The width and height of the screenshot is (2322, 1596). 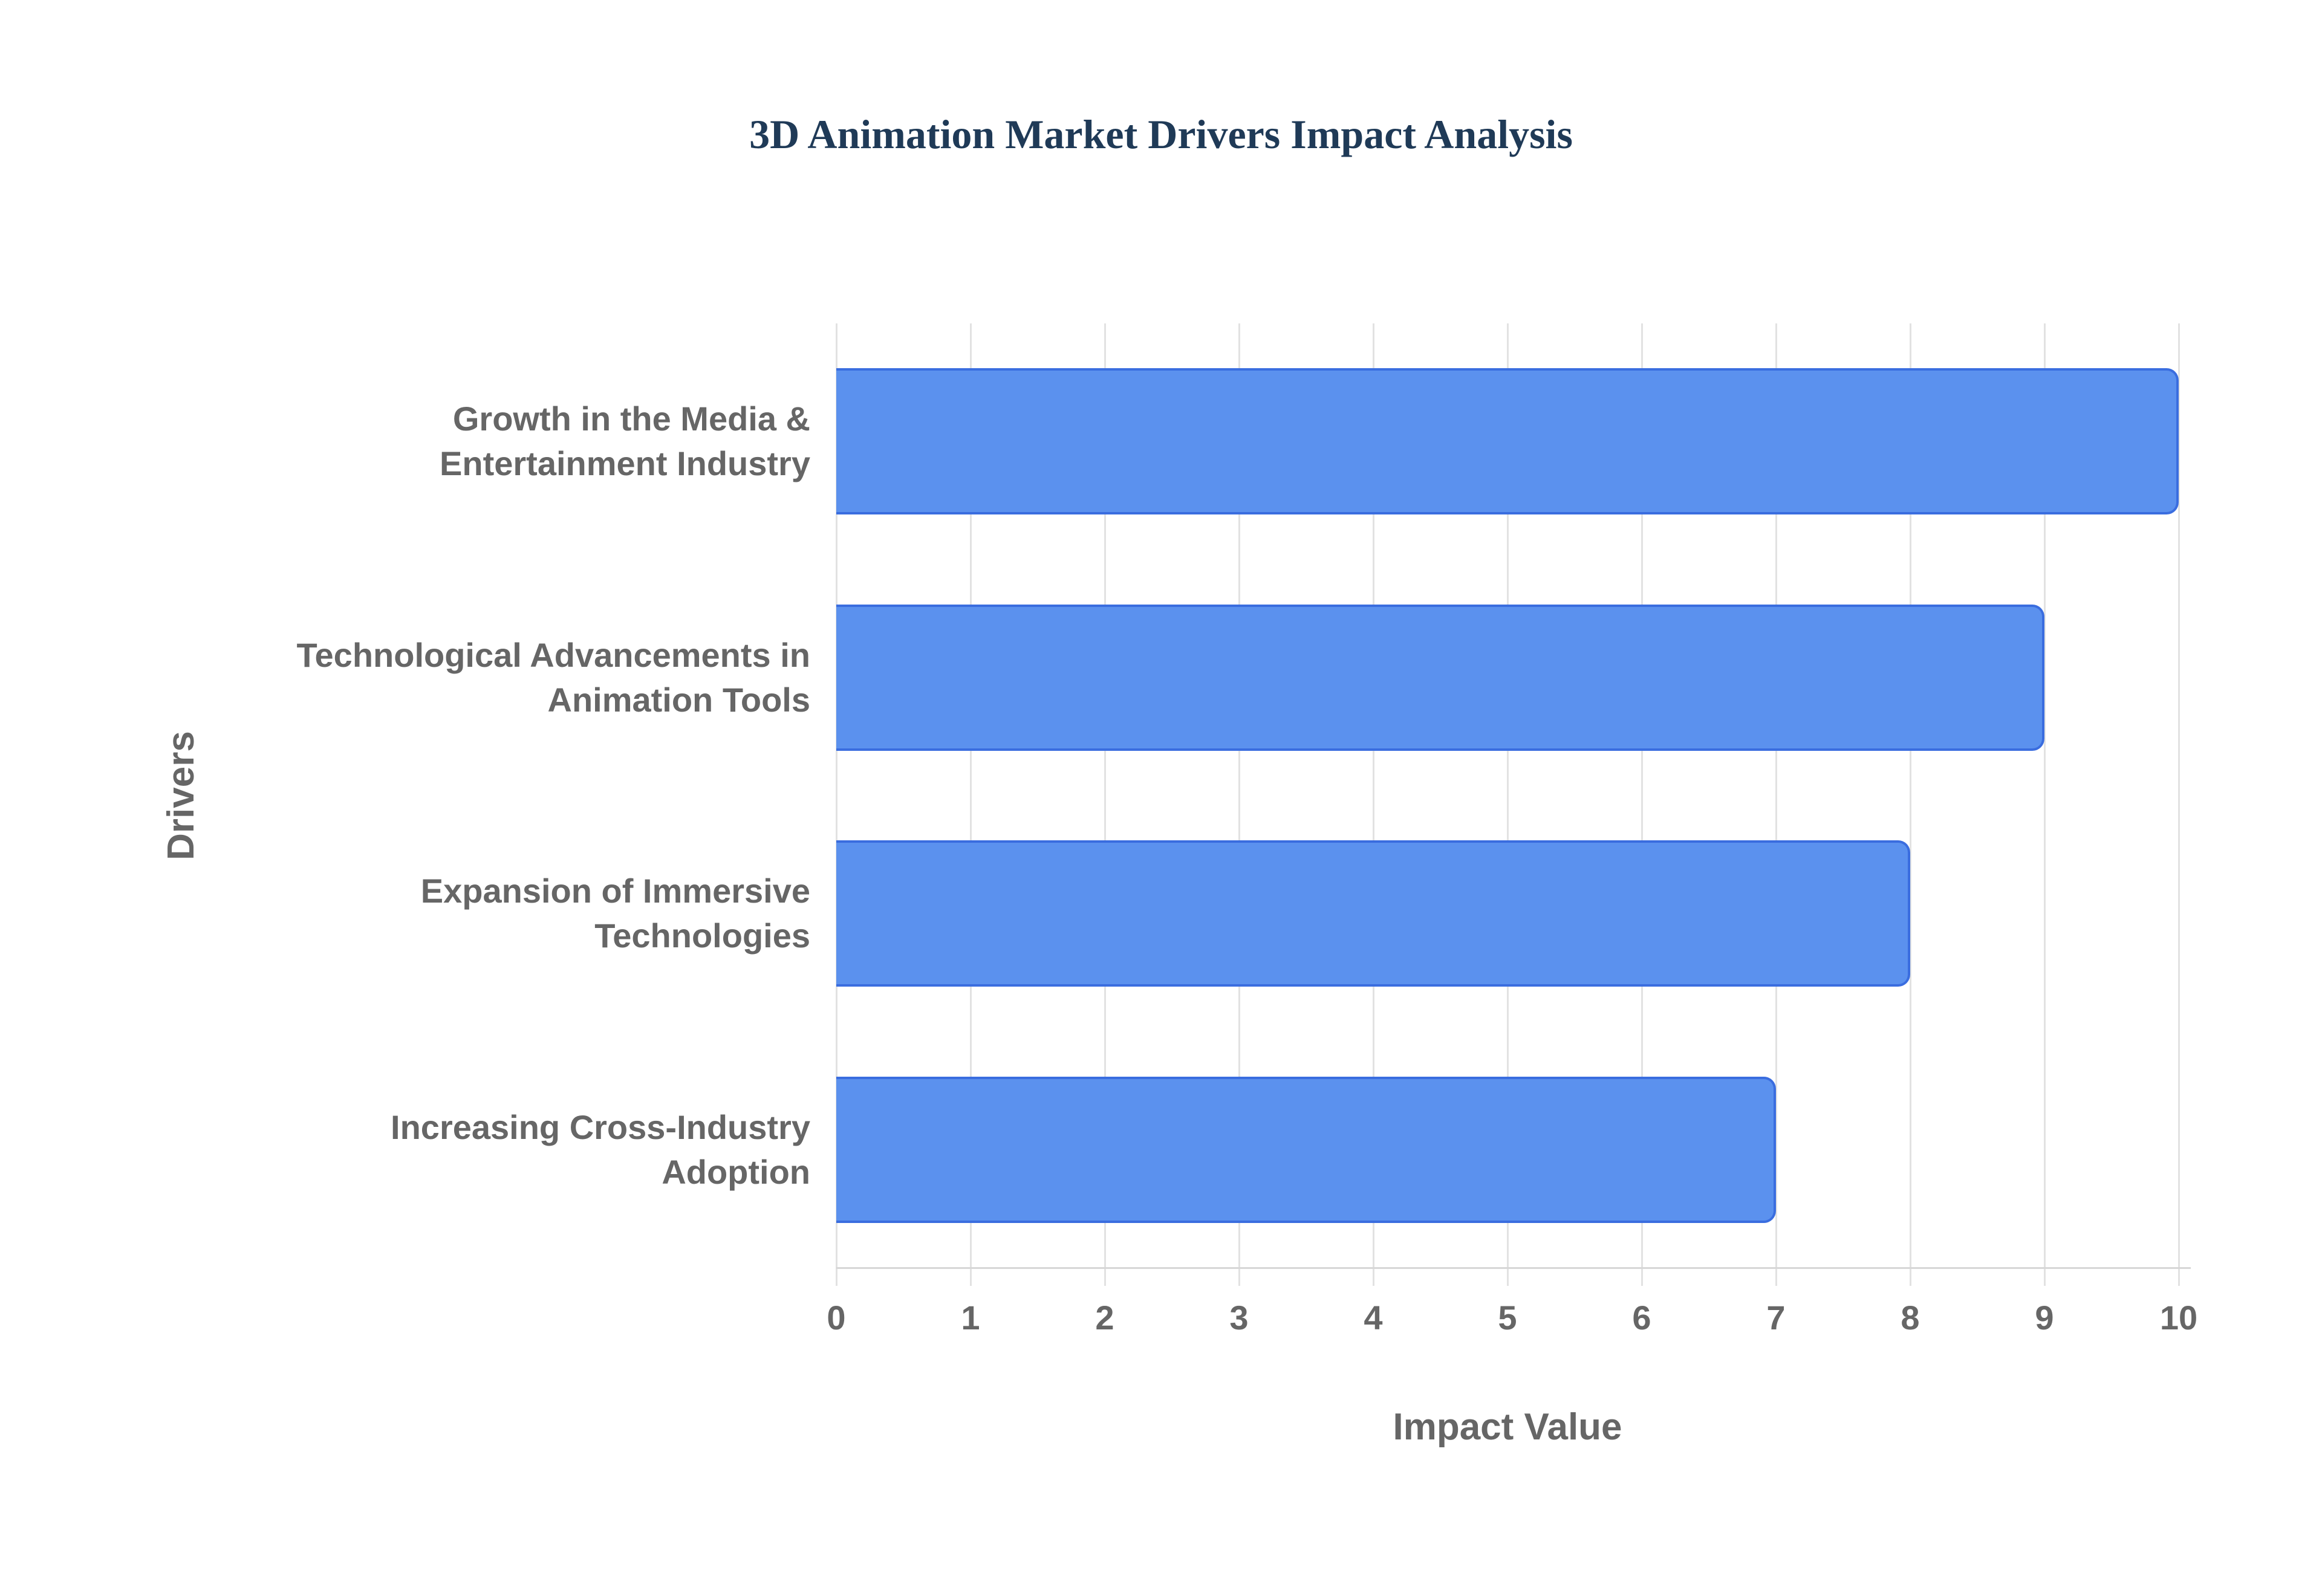 What do you see at coordinates (1641, 1318) in the screenshot?
I see `x-tick-label: 6` at bounding box center [1641, 1318].